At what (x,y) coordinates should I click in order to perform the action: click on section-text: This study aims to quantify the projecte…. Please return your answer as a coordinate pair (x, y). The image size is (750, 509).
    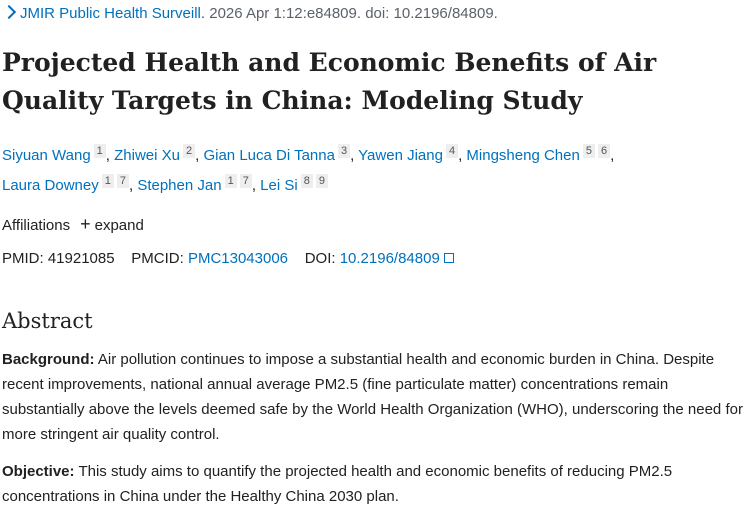
    Looking at the image, I should click on (337, 484).